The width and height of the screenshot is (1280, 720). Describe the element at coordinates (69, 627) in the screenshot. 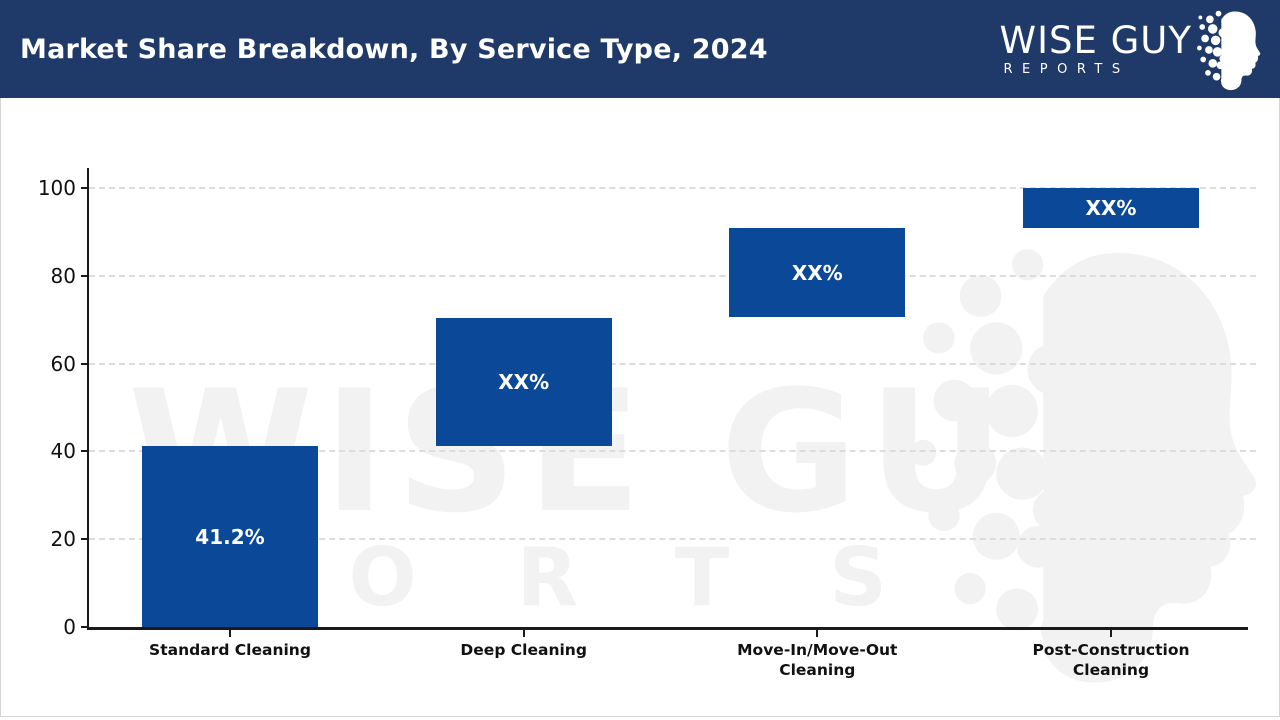

I see `y-tick-label-0: 0` at that location.